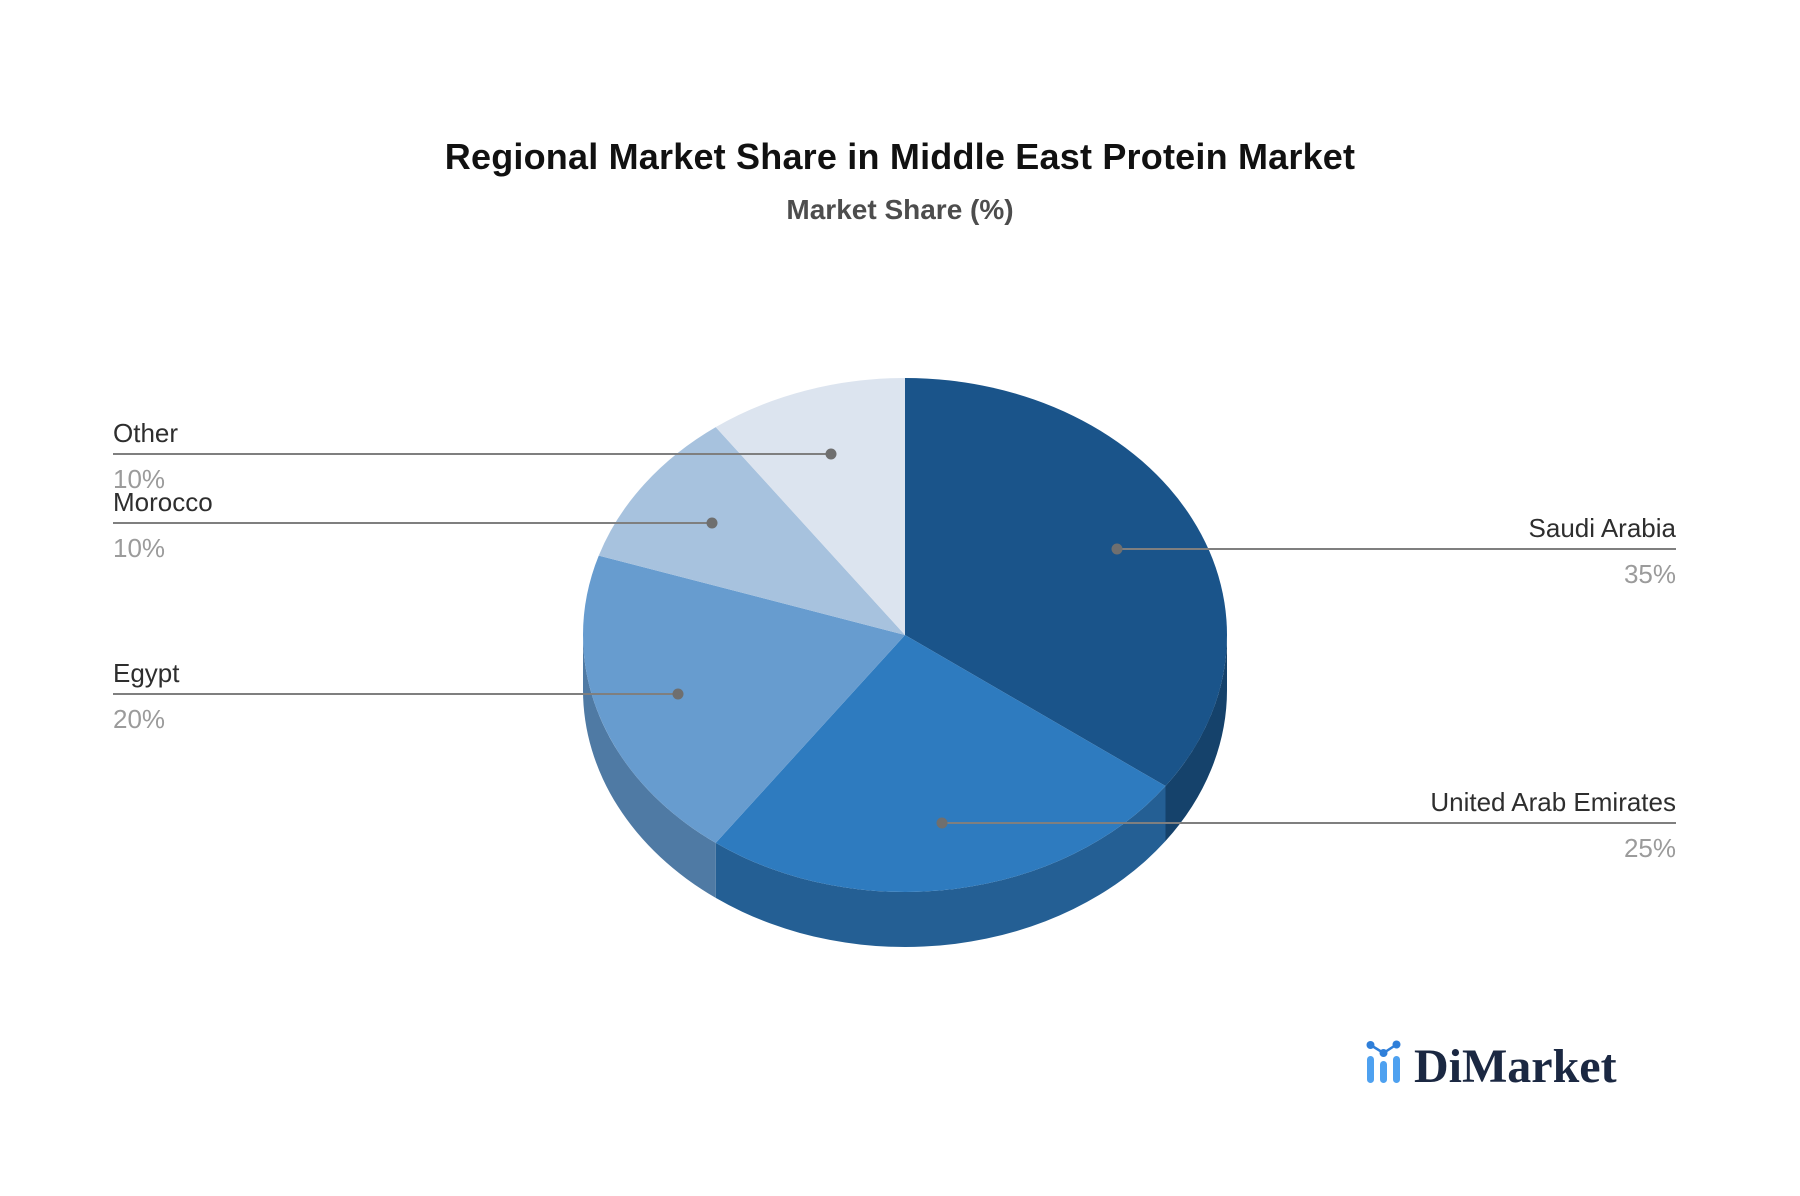 This screenshot has width=1800, height=1196. I want to click on leader-dot-united-arab-emirates, so click(942, 823).